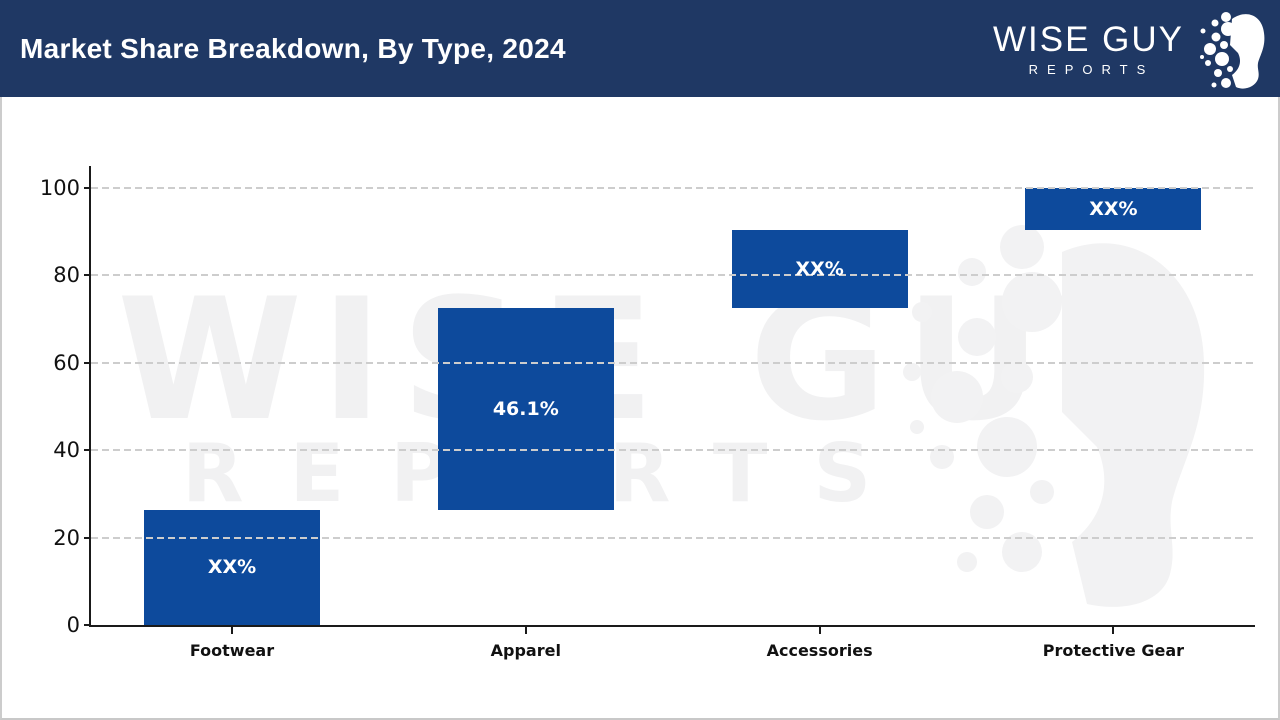  Describe the element at coordinates (232, 650) in the screenshot. I see `x-tick-label: Footwear` at that location.